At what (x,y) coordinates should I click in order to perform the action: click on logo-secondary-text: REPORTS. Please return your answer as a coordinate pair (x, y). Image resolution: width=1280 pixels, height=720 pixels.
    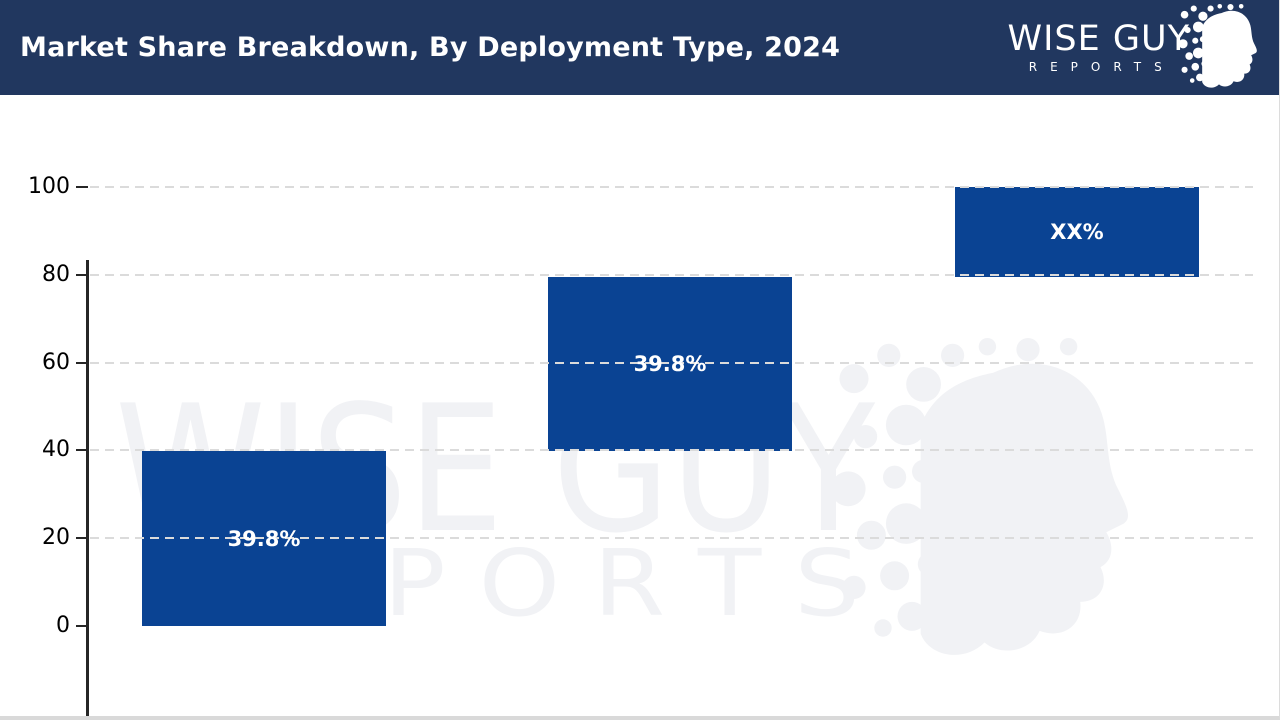
    Looking at the image, I should click on (1101, 67).